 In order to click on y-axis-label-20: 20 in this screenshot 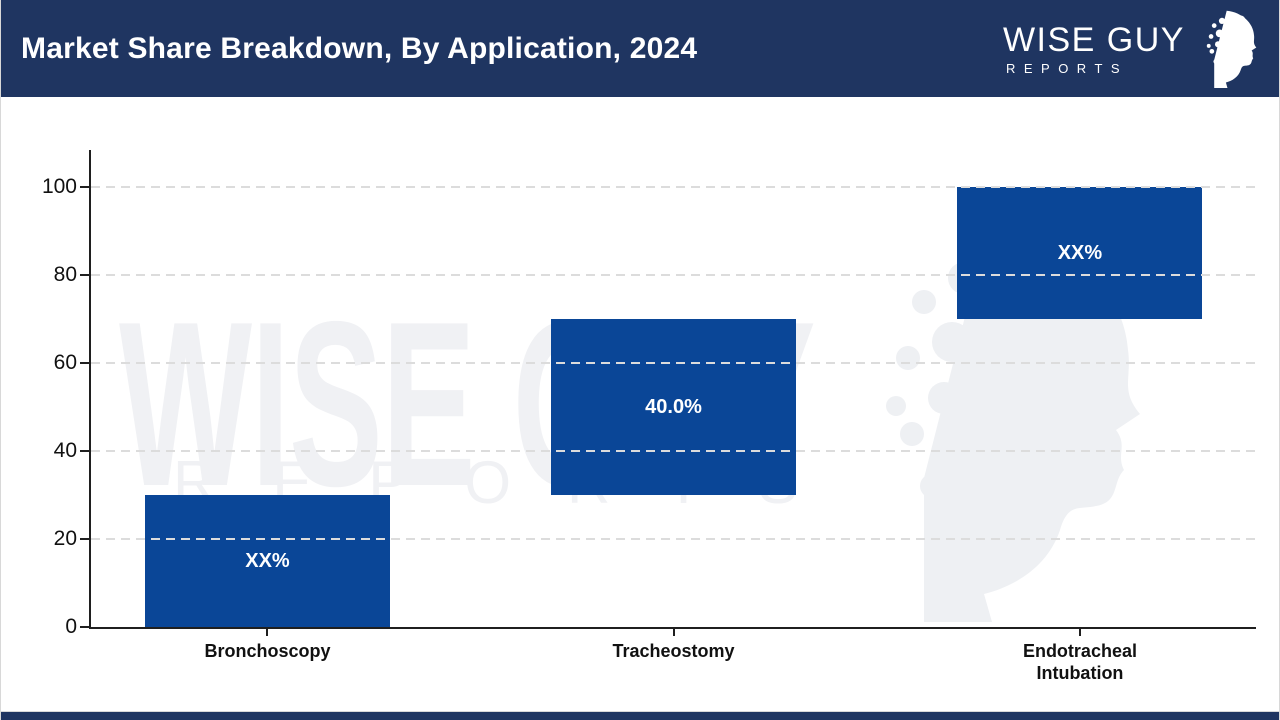, I will do `click(65, 538)`.